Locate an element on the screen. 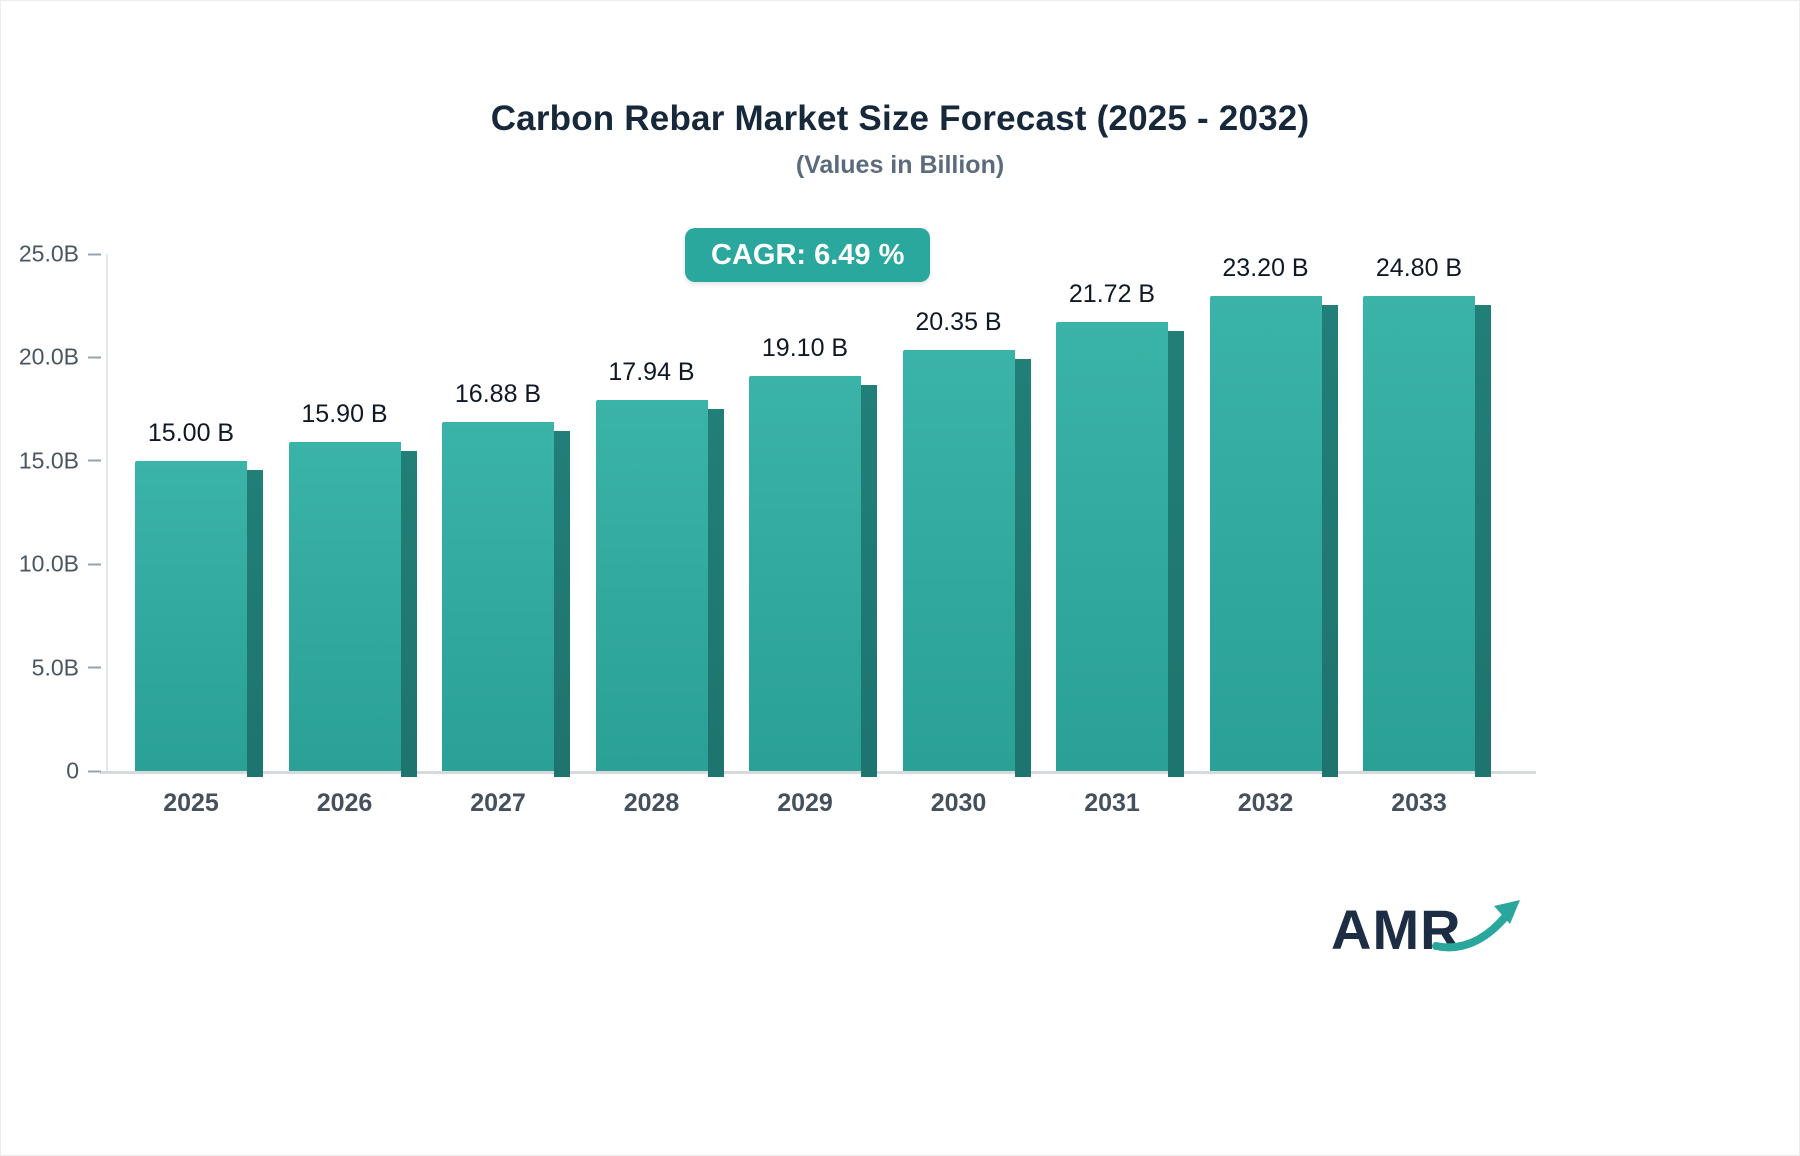 The width and height of the screenshot is (1800, 1156). x-axis-label: 2025 is located at coordinates (191, 803).